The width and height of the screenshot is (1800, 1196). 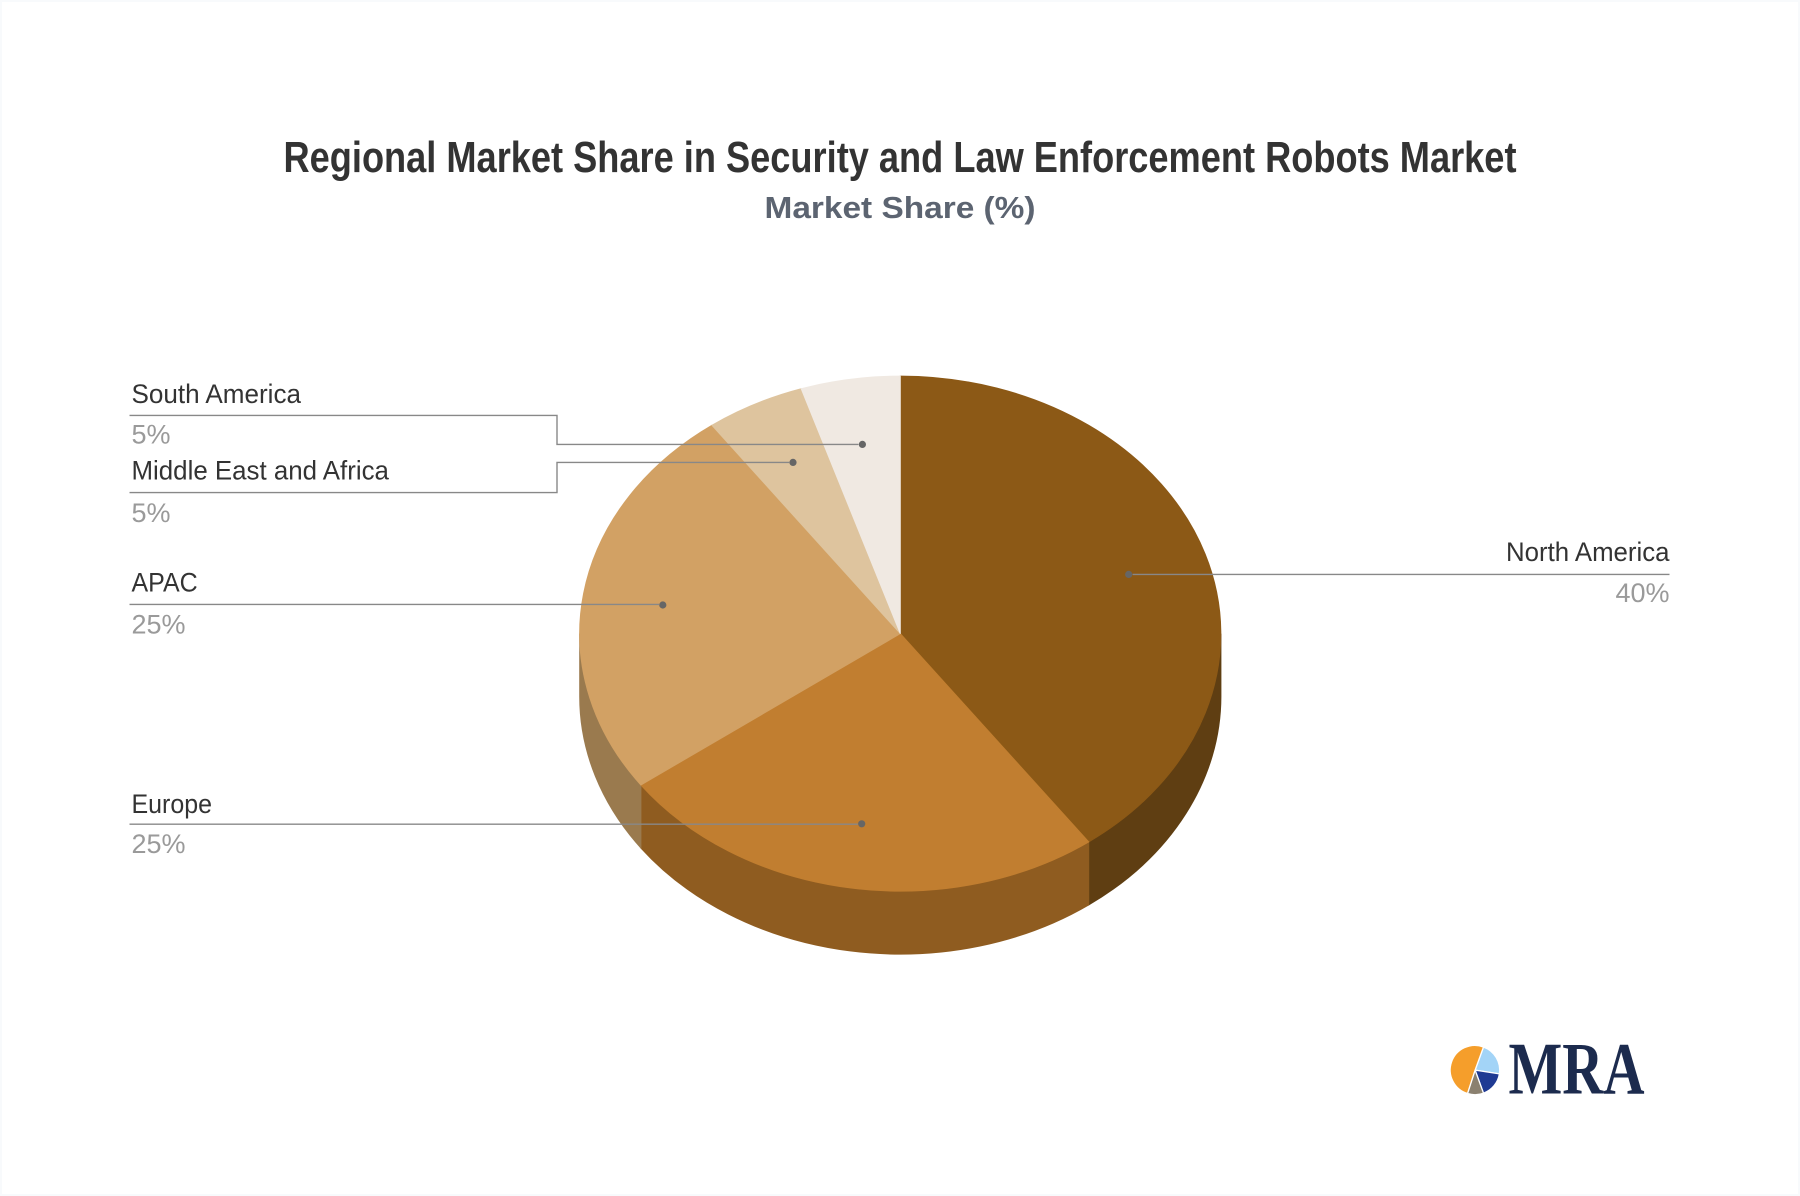 I want to click on svg-text: Market Share (%), so click(x=900, y=207).